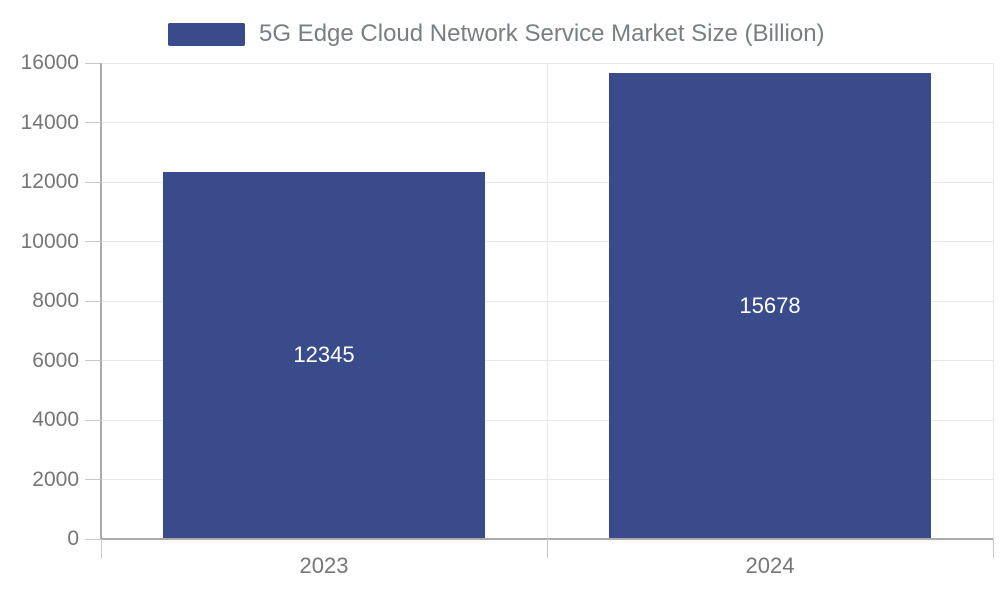  Describe the element at coordinates (49, 122) in the screenshot. I see `y-axis-tick-label: 14000` at that location.